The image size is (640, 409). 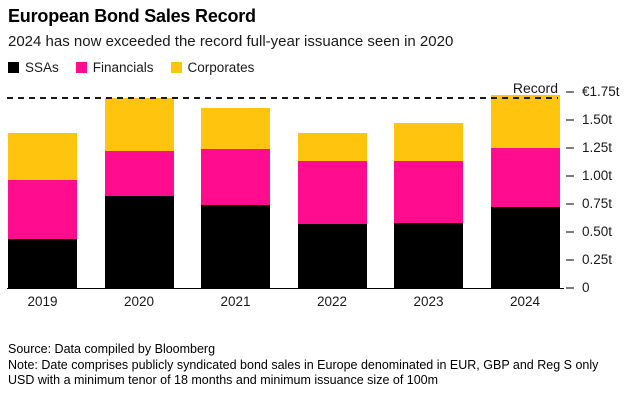 I want to click on y-tick-label: 0.50t, so click(x=597, y=231).